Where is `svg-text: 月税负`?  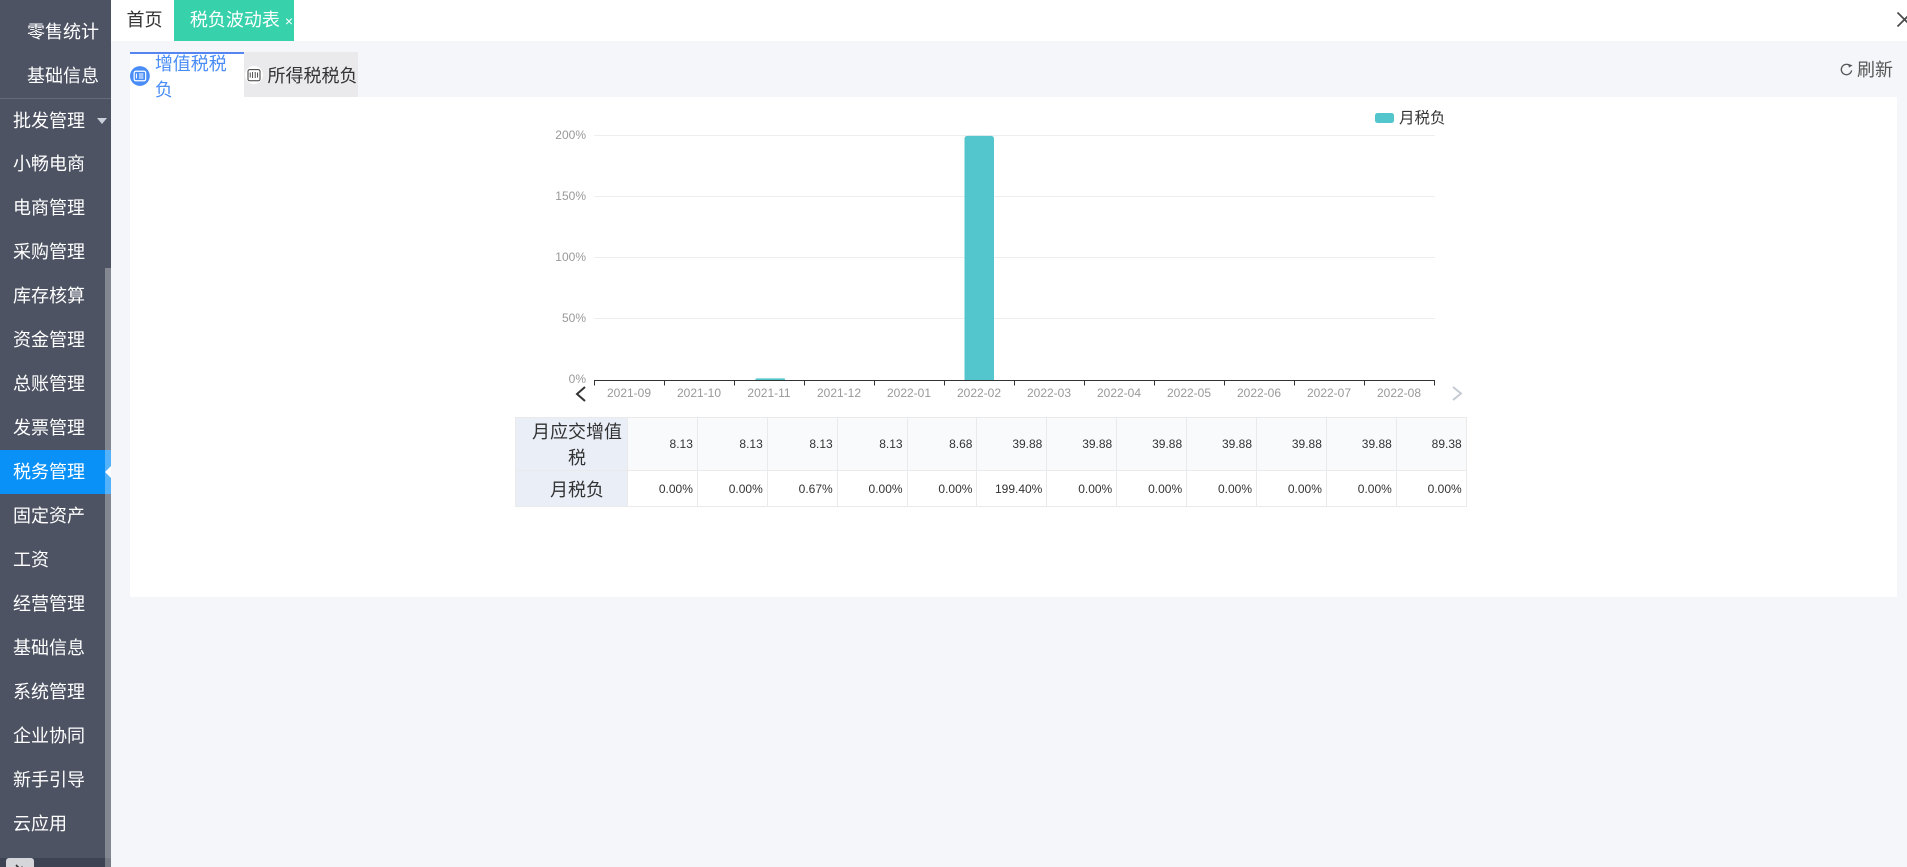
svg-text: 月税负 is located at coordinates (1422, 118).